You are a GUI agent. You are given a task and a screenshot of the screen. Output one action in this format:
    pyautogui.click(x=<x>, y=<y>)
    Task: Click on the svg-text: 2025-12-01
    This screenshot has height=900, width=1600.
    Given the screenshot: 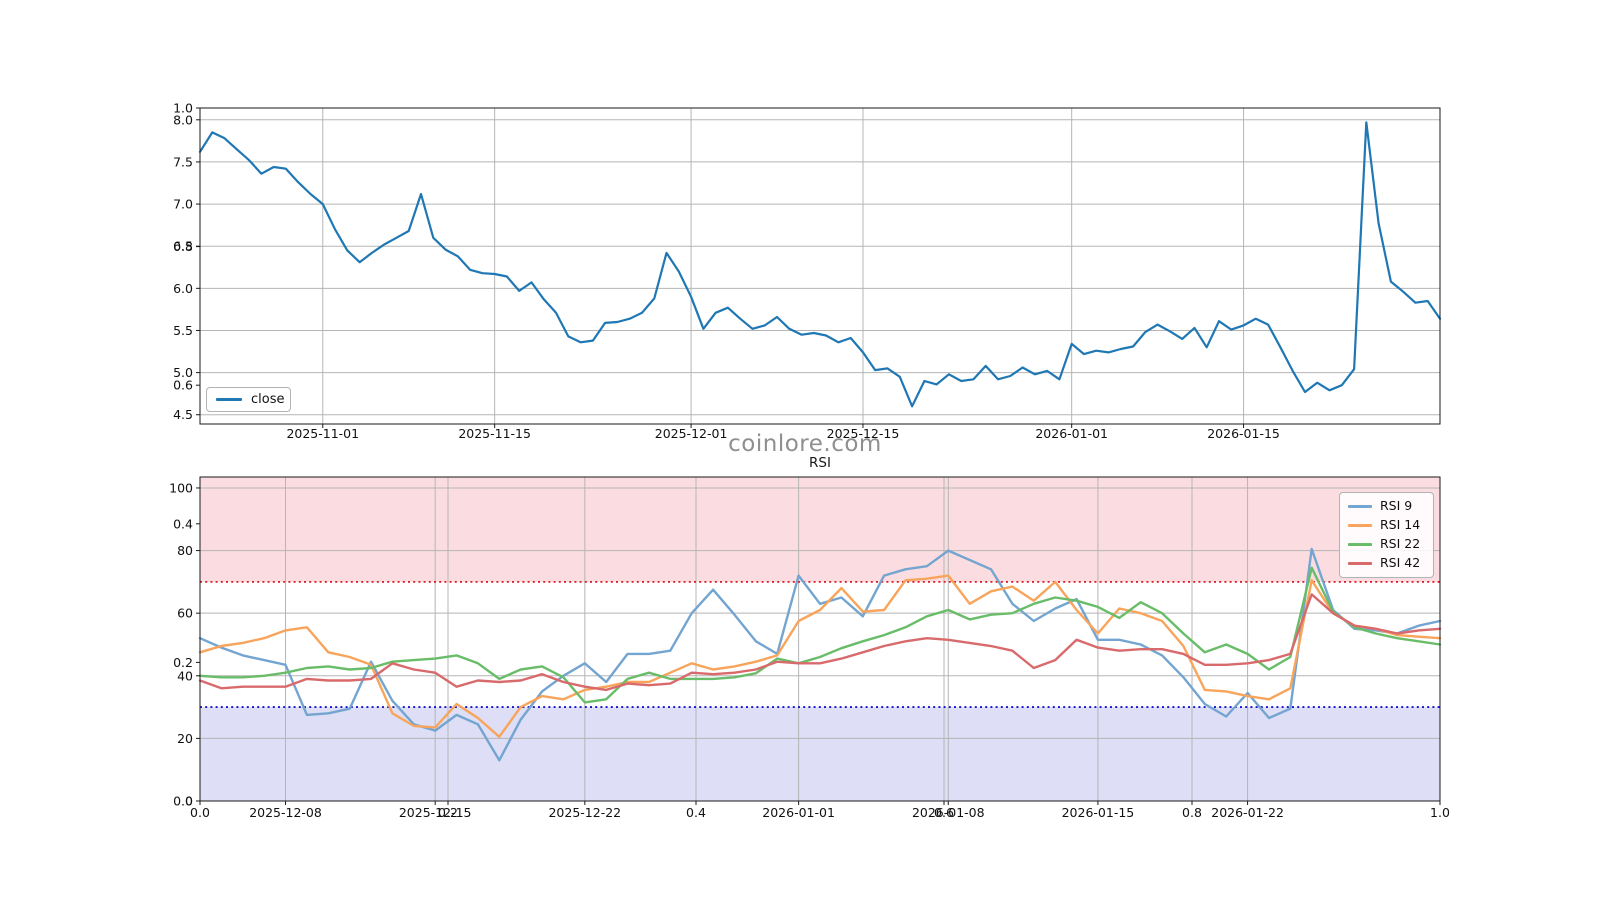 What is the action you would take?
    pyautogui.click(x=691, y=433)
    